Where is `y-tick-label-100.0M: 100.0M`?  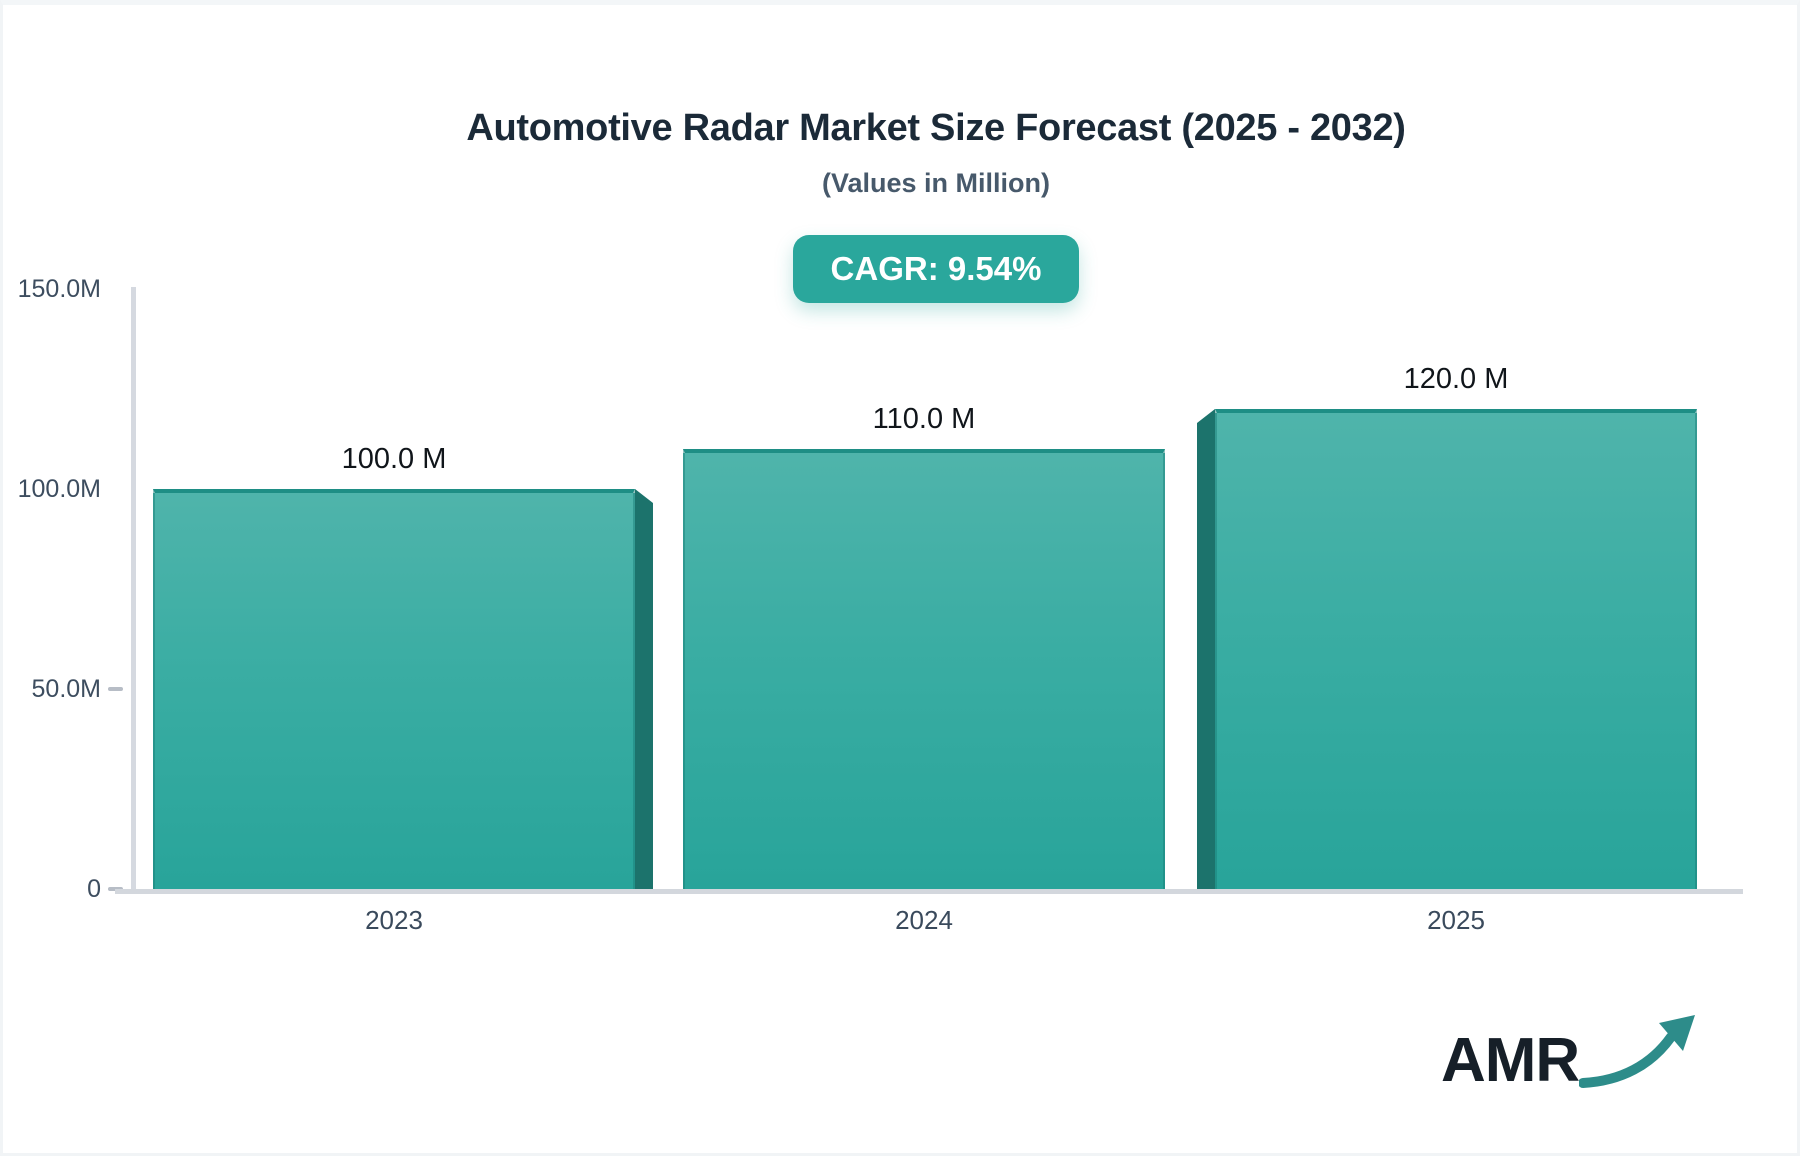
y-tick-label-100.0M: 100.0M is located at coordinates (59, 489).